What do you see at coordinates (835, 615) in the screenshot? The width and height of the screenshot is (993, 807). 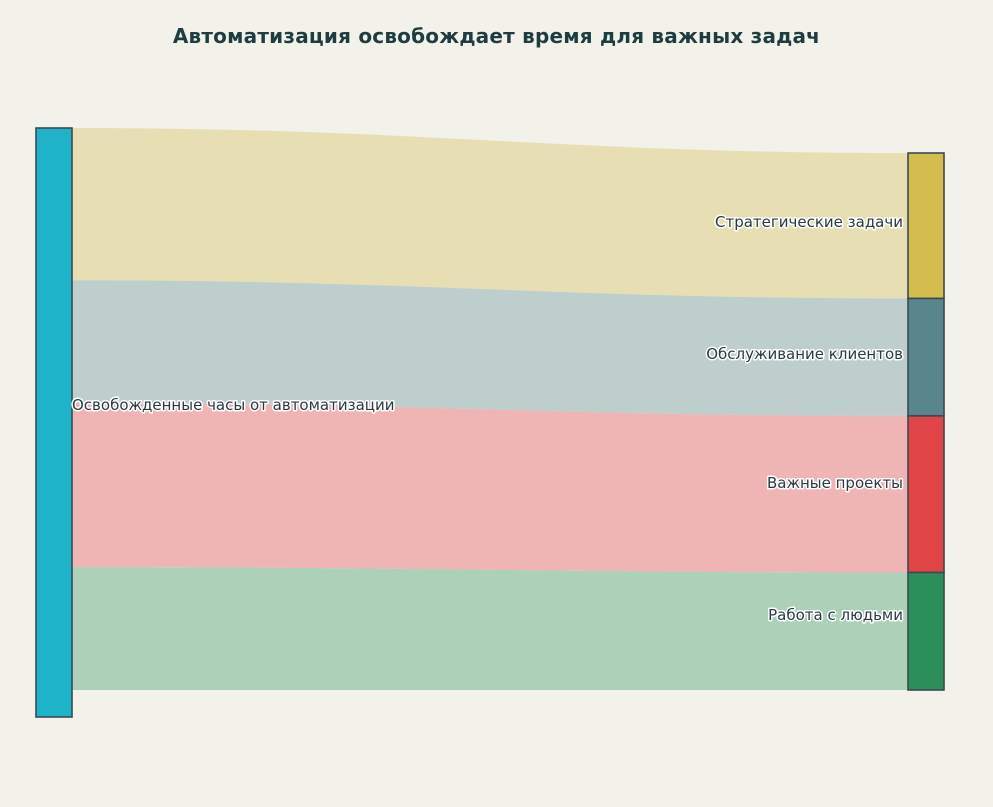 I see `node-label-people: Работа с людьми` at bounding box center [835, 615].